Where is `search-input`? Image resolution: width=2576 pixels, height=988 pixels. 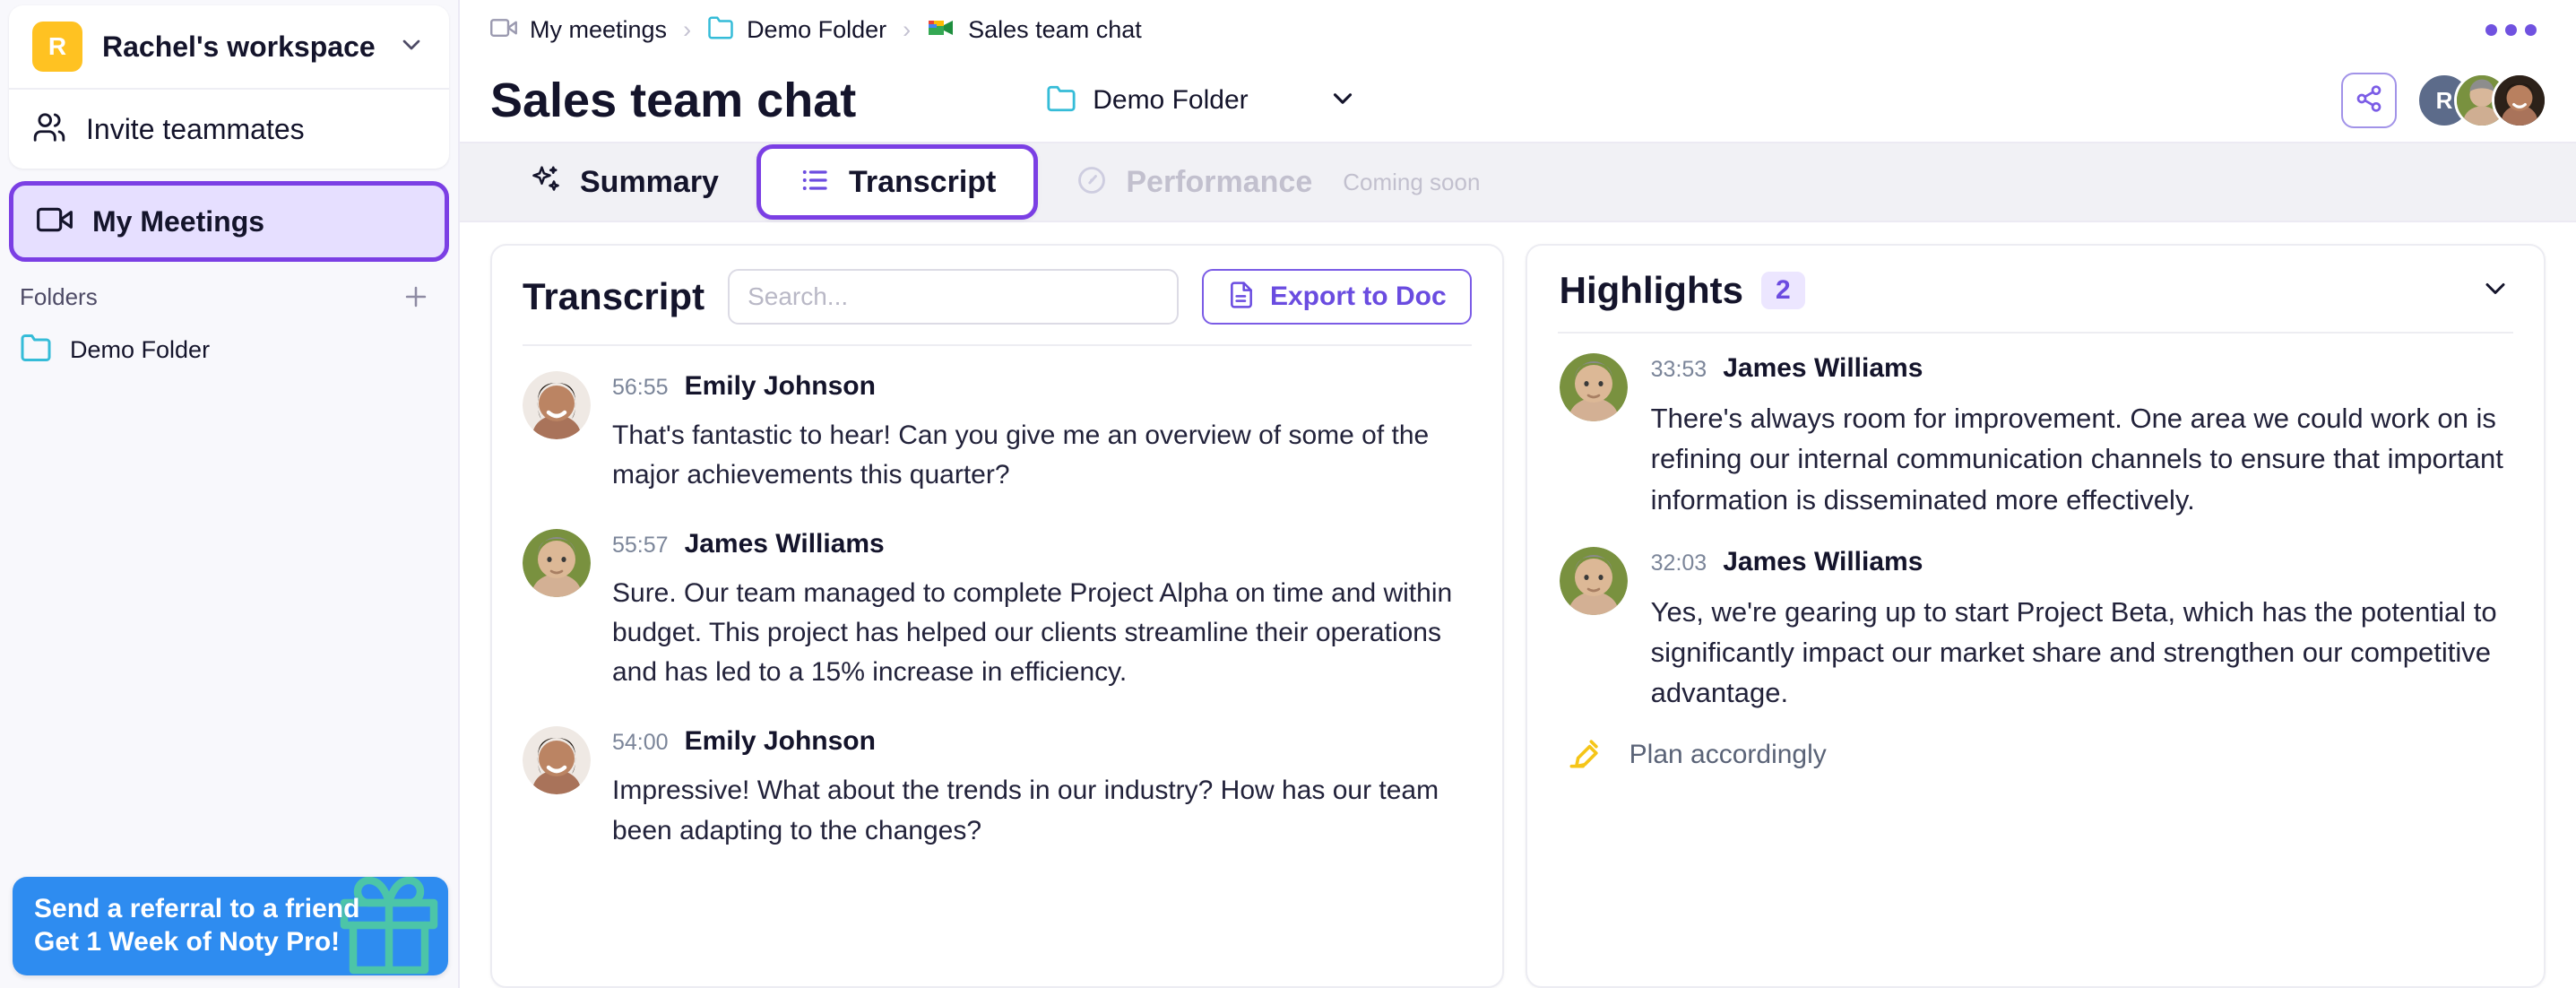 search-input is located at coordinates (953, 296).